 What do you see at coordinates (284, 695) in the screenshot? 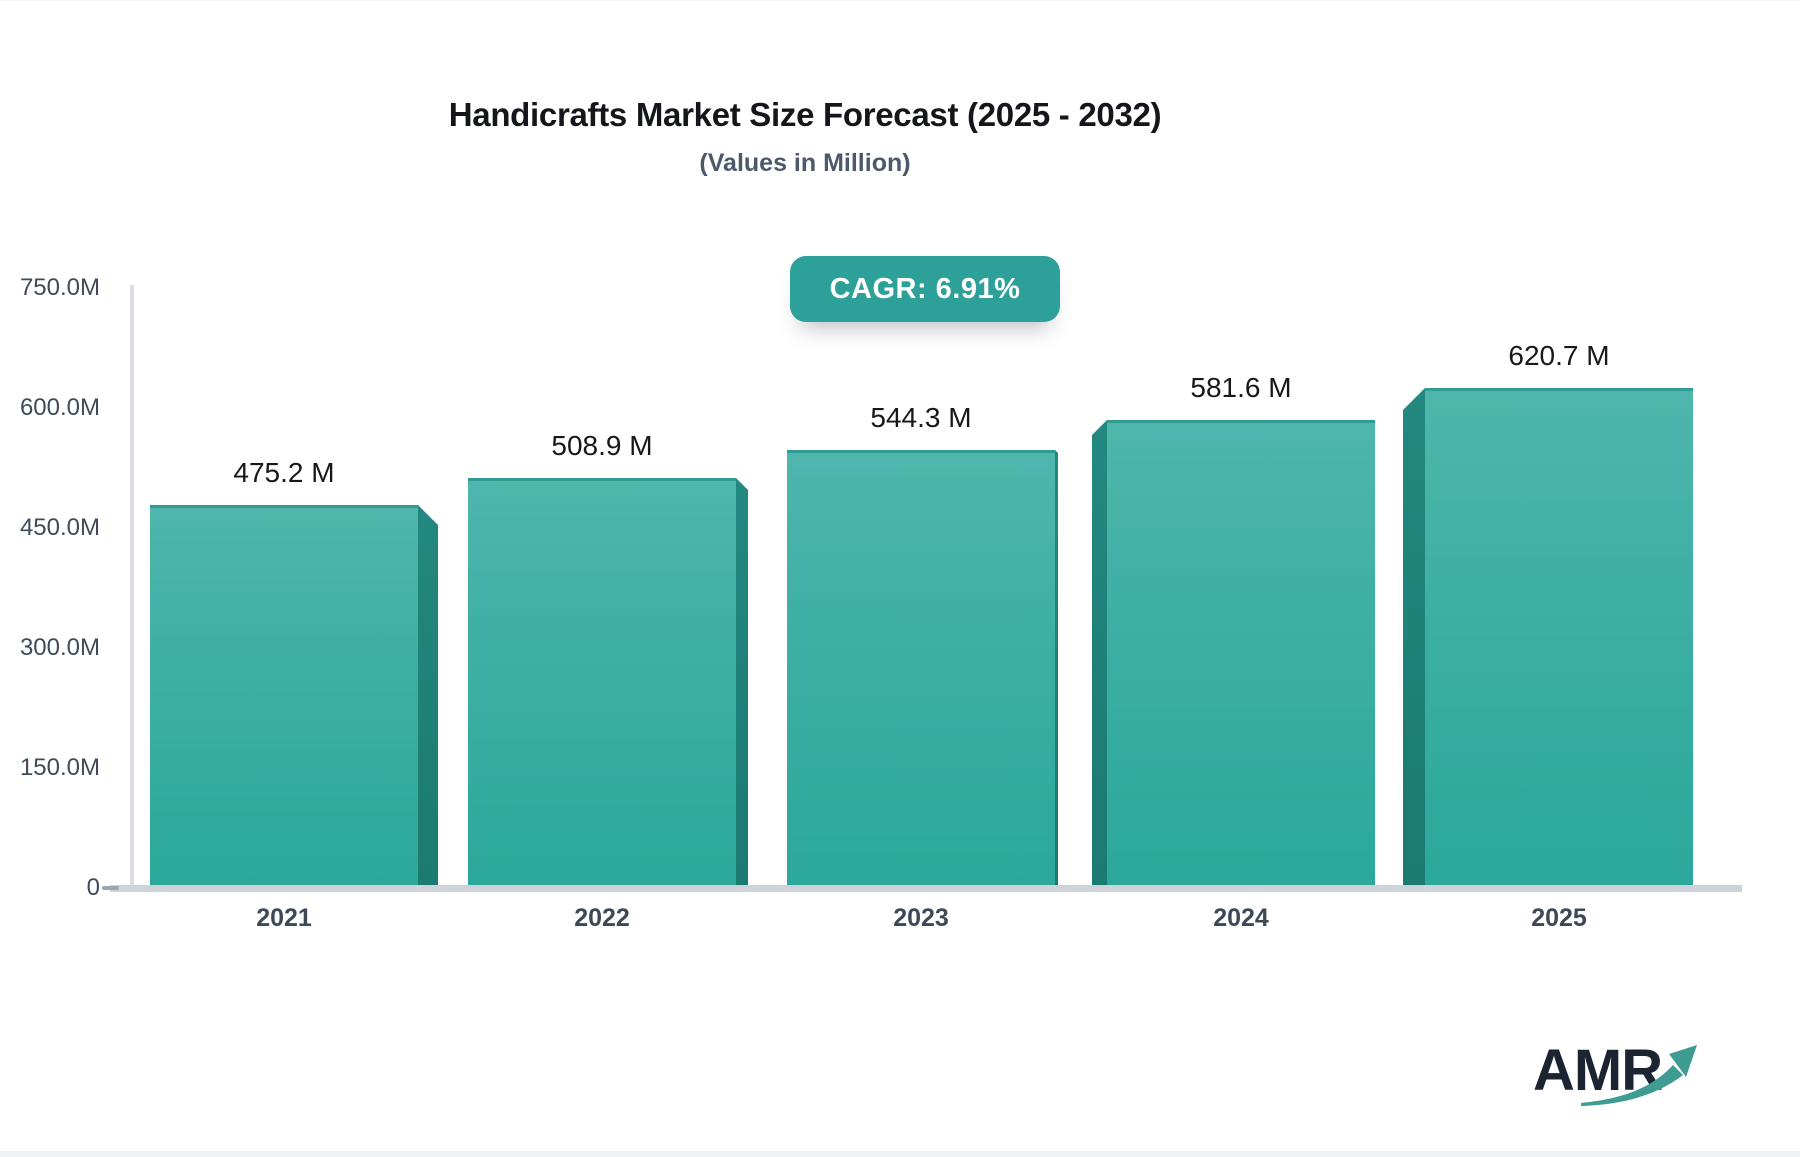
I see `bar-2021` at bounding box center [284, 695].